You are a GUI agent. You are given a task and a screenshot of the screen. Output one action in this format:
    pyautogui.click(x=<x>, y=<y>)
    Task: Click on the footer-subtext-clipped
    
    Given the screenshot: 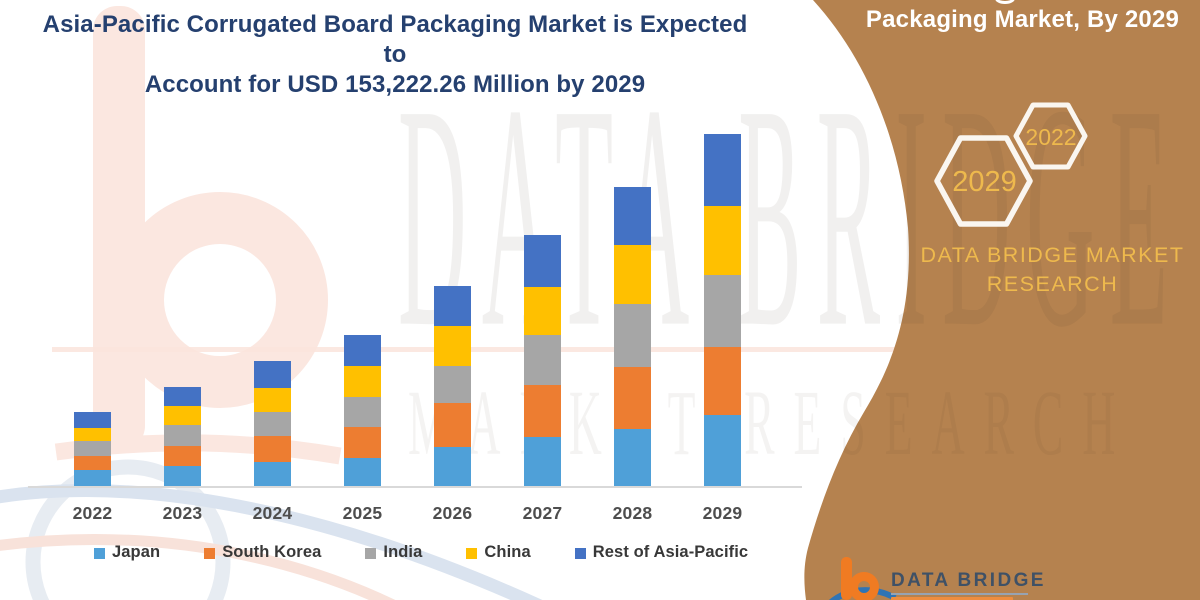 What is the action you would take?
    pyautogui.click(x=952, y=598)
    